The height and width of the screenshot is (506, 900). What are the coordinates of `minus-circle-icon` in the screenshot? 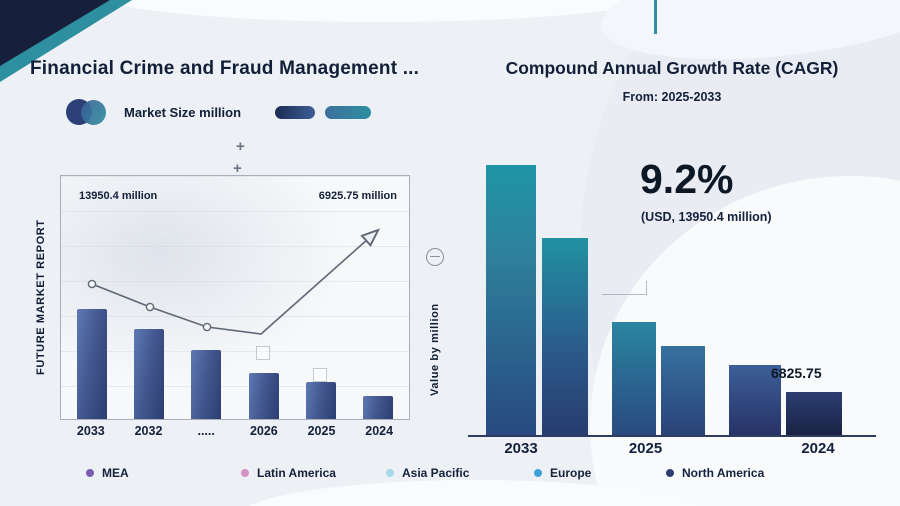 It's located at (435, 257).